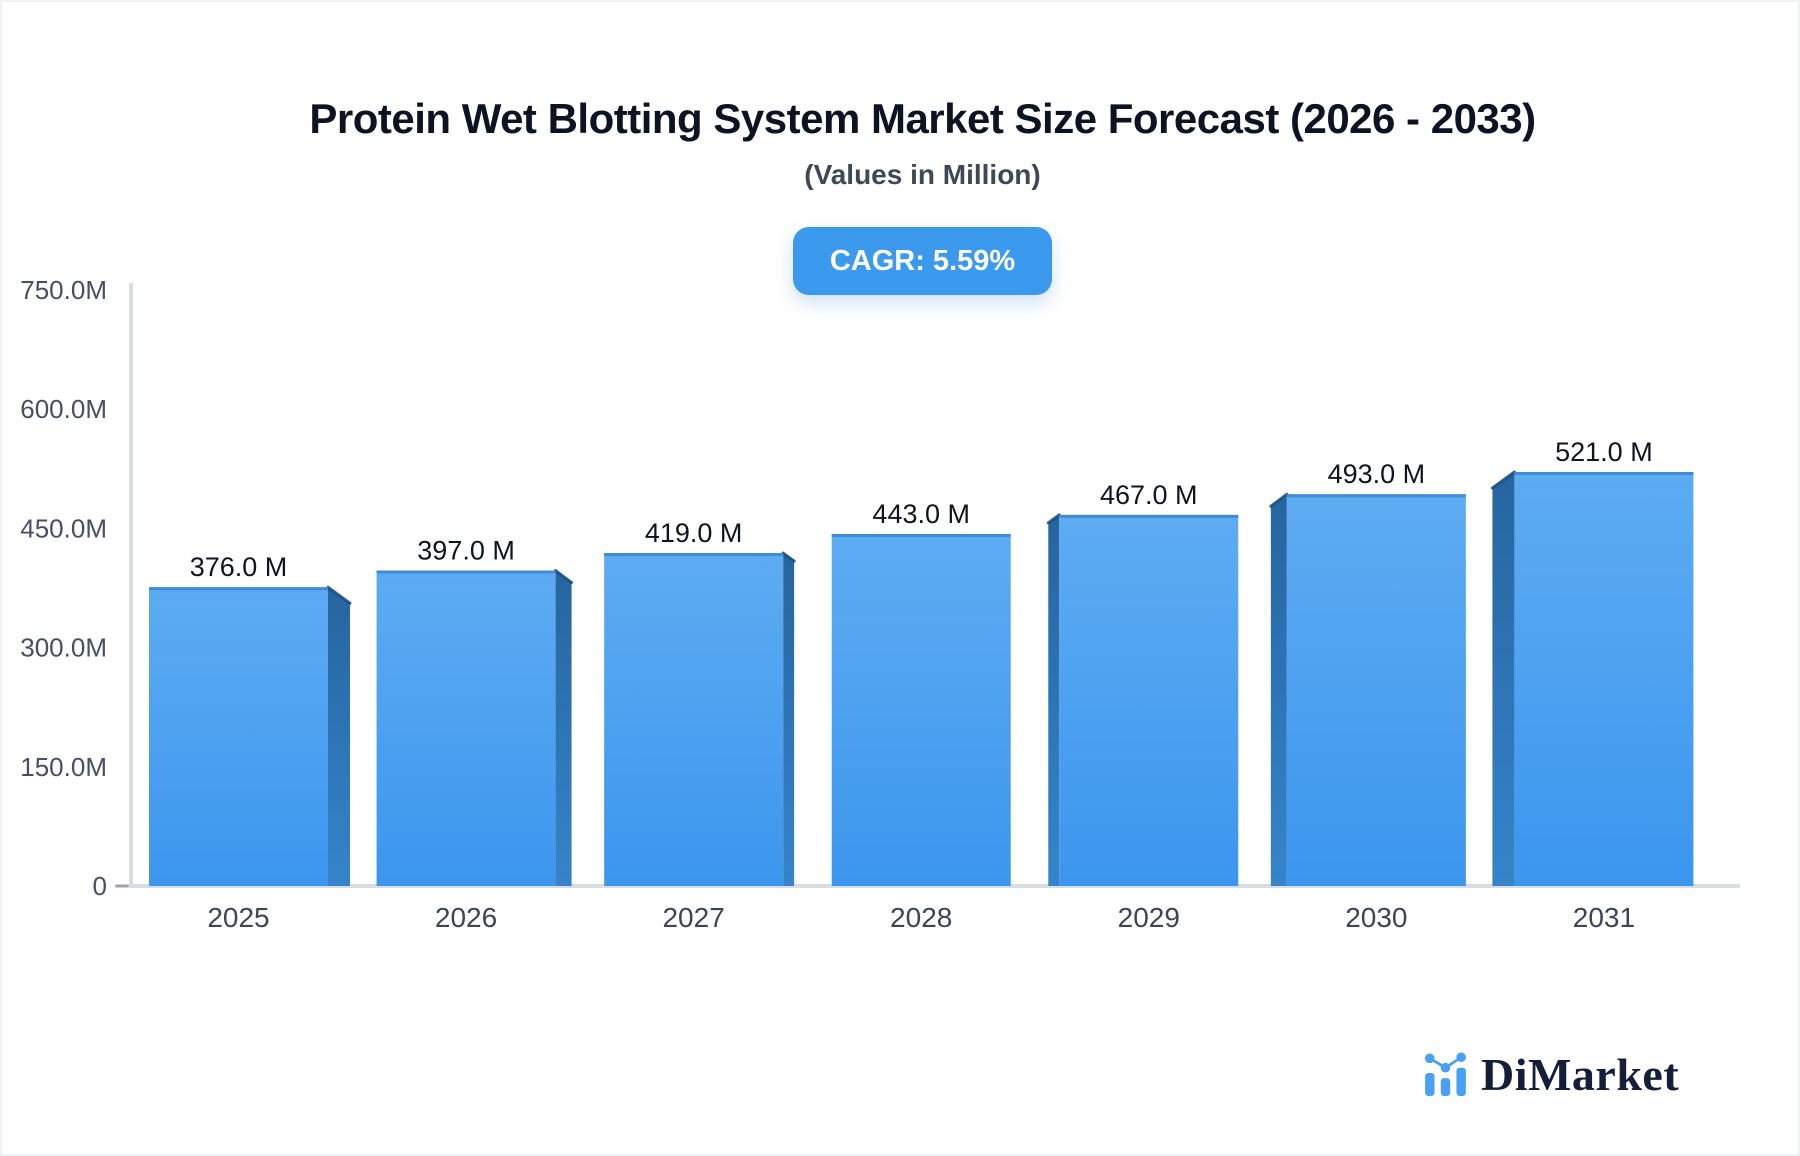 Image resolution: width=1800 pixels, height=1156 pixels. I want to click on bar-2029, so click(1149, 700).